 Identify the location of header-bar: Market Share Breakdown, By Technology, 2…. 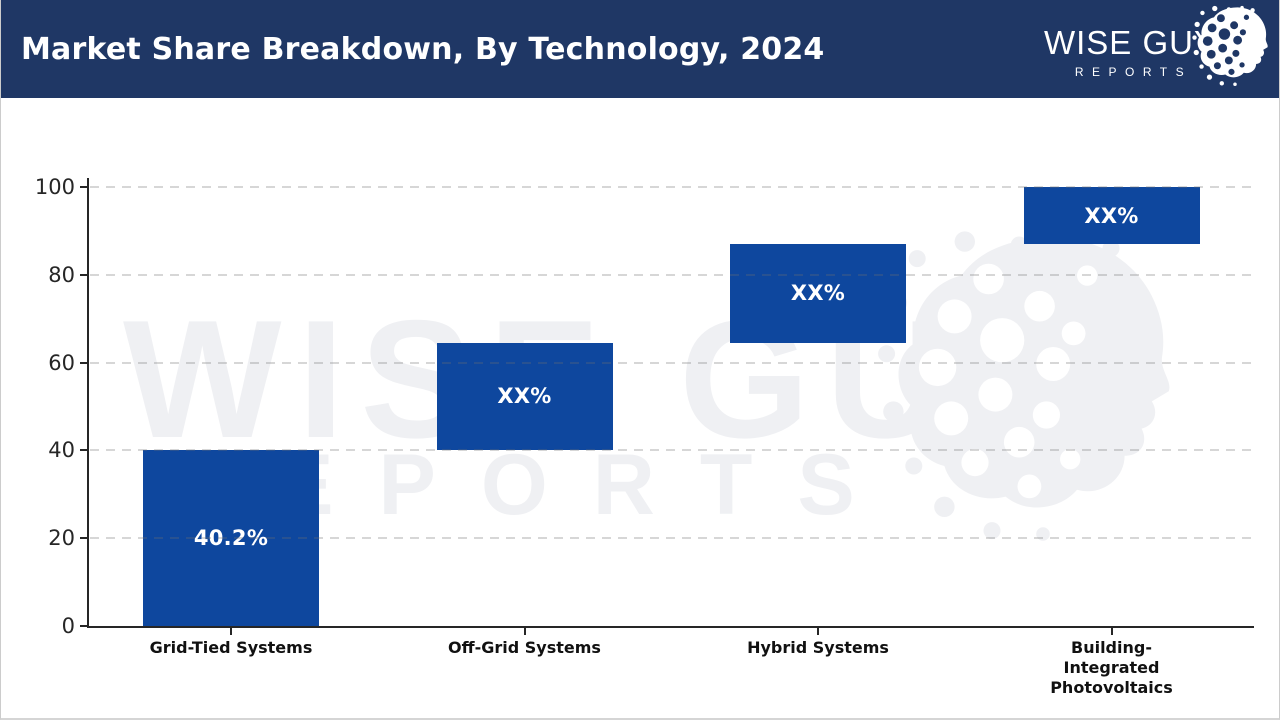
(640, 49).